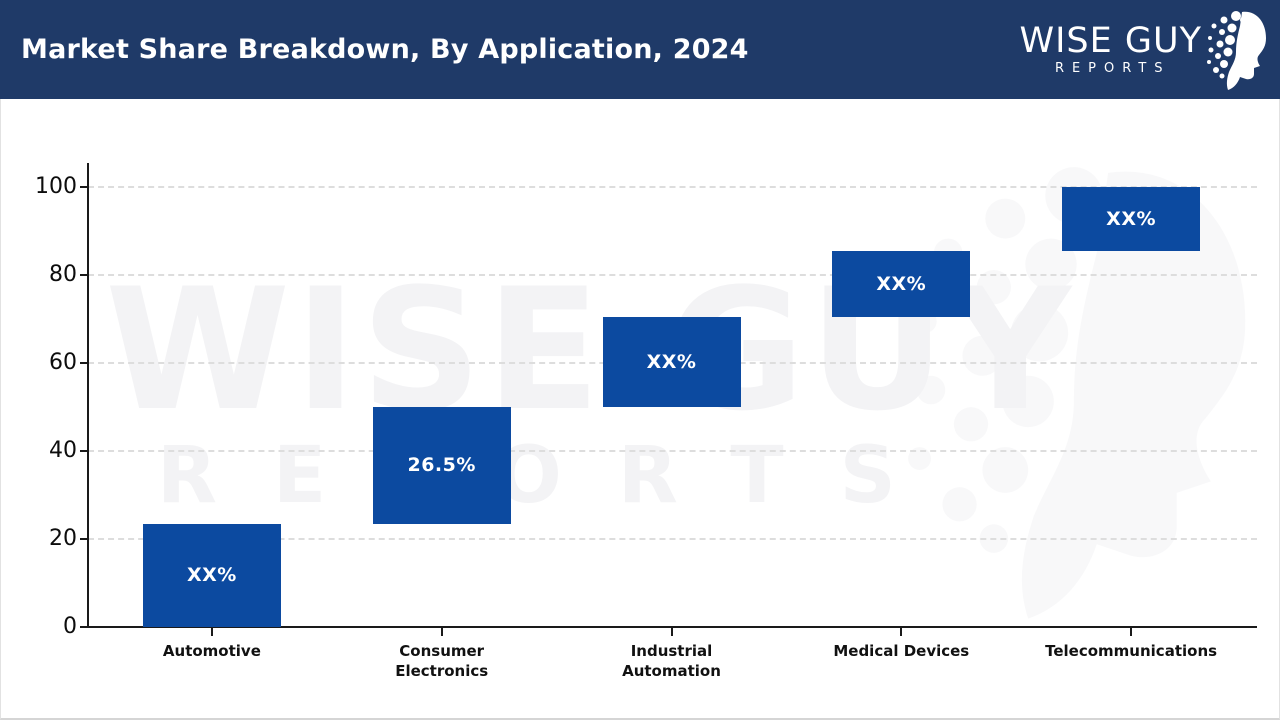  I want to click on category-label-line: Automotive, so click(211, 651).